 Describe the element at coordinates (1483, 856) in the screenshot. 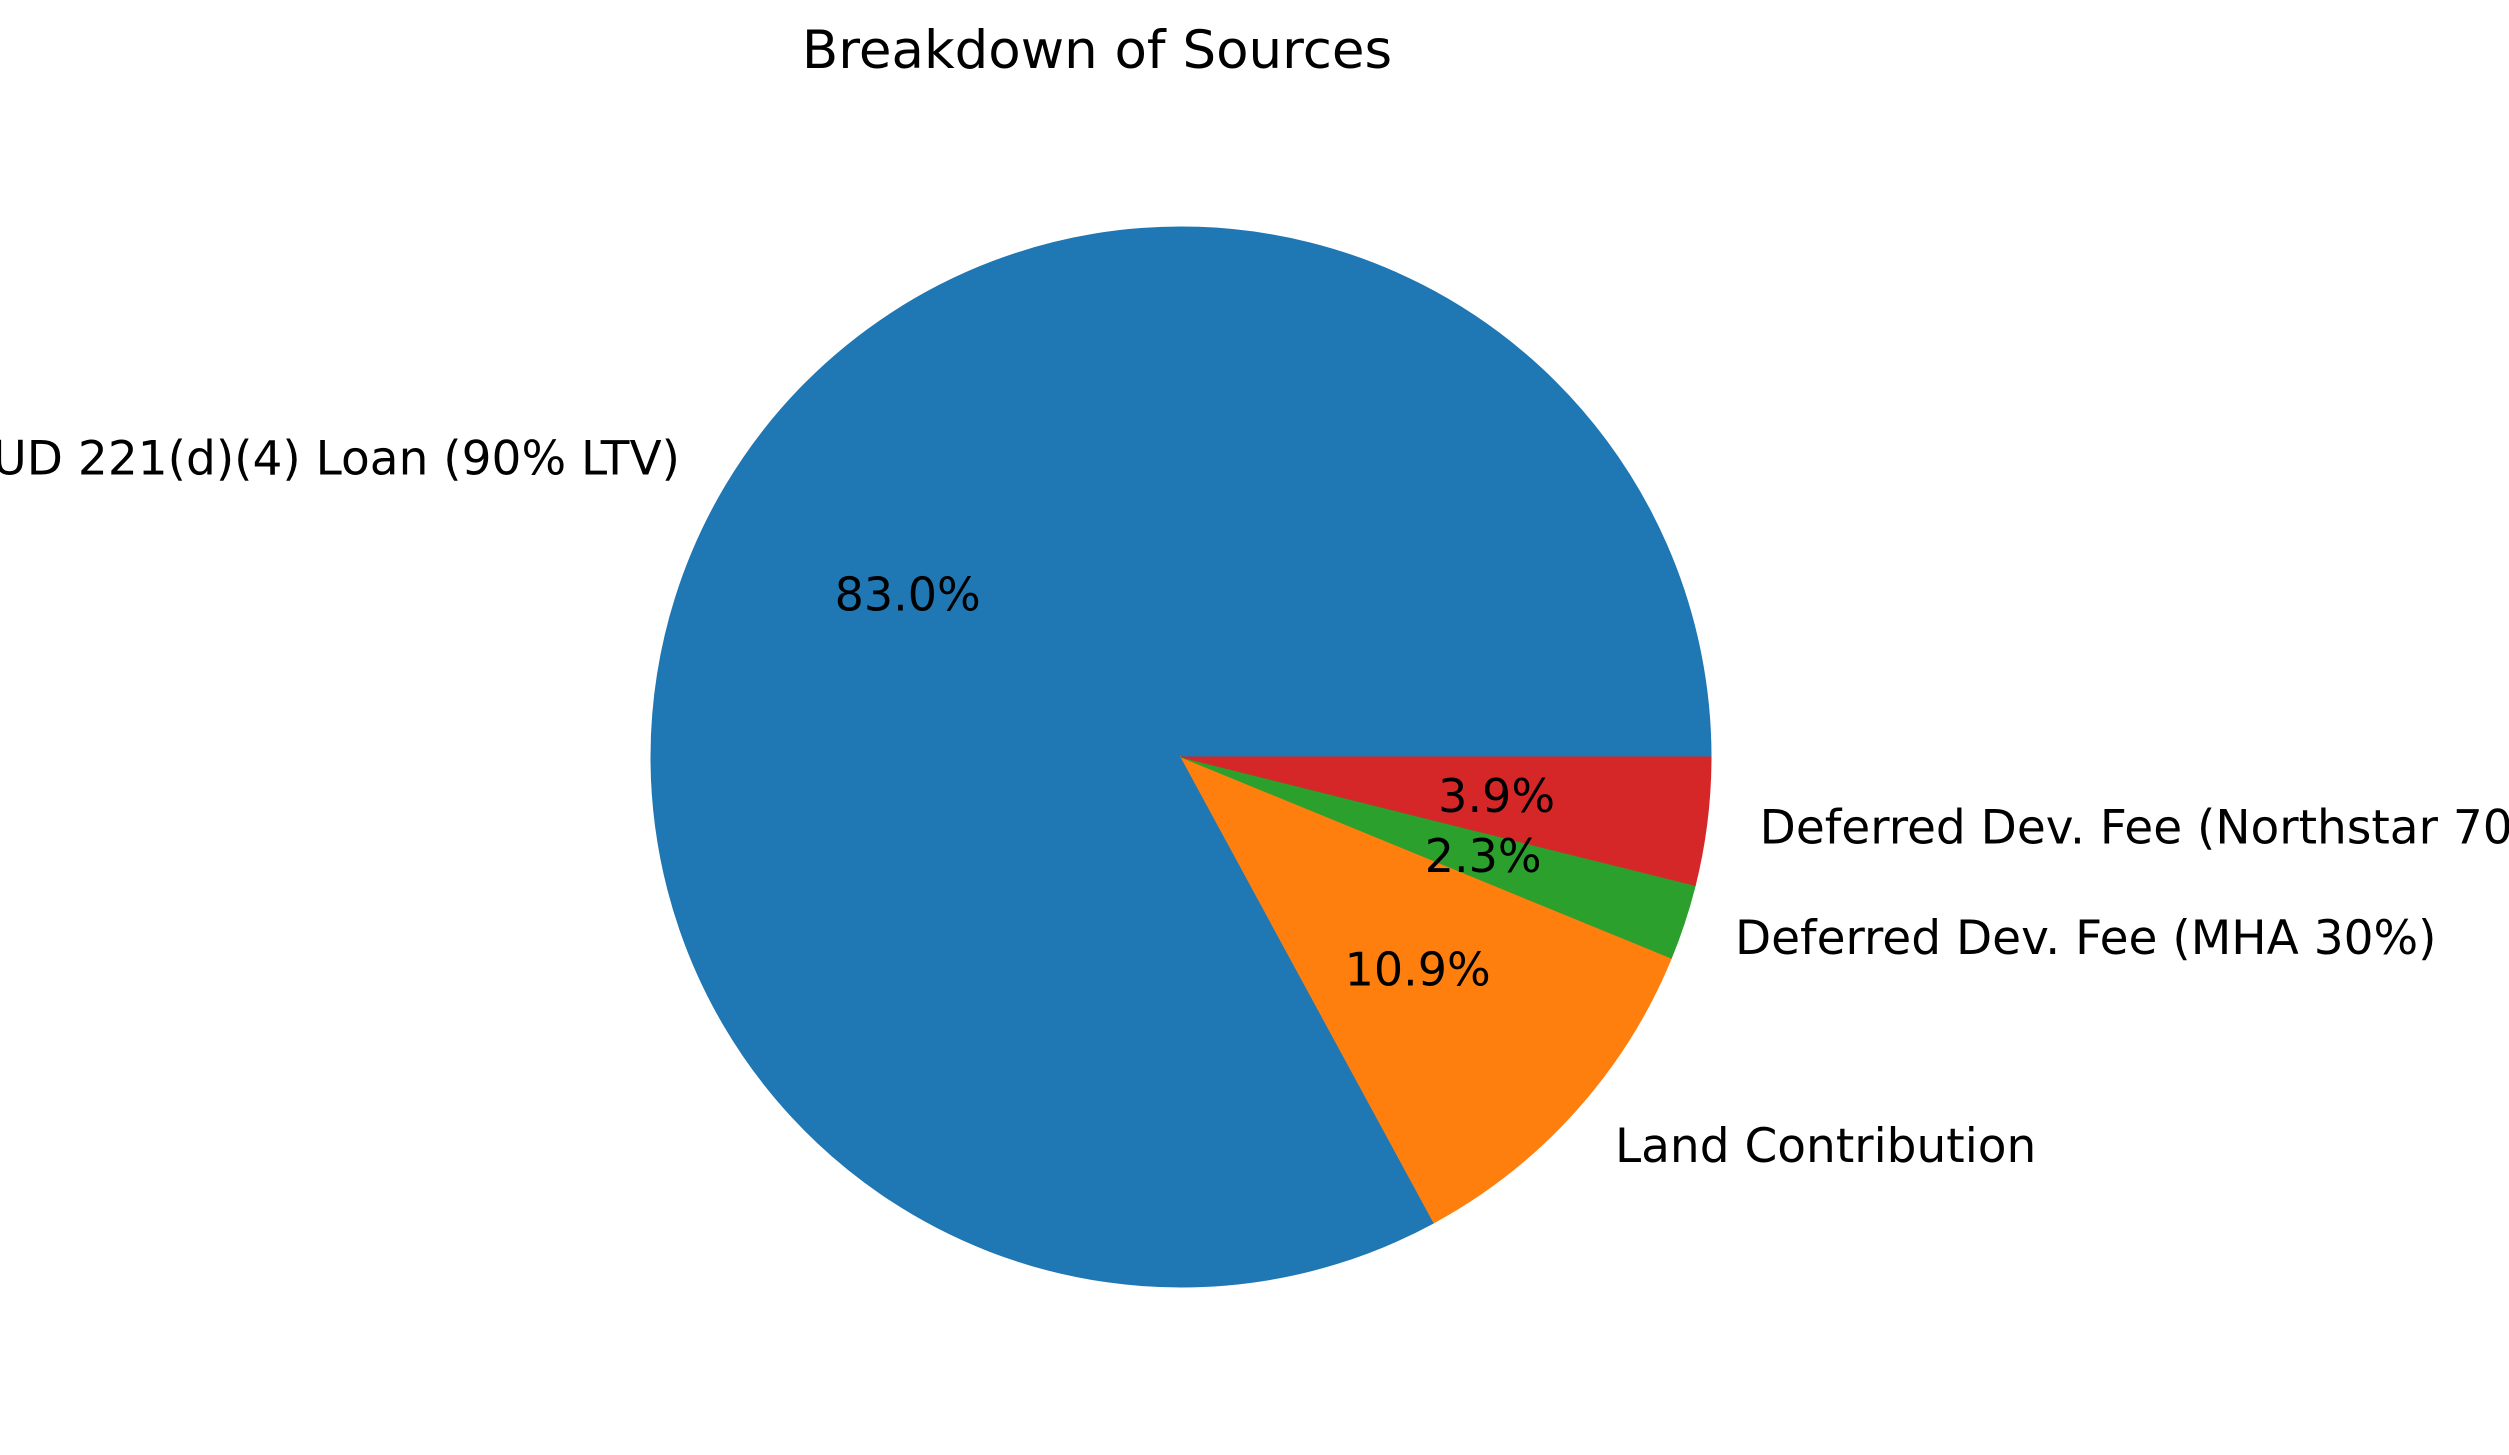

I see `pct-label-2: 2.3%` at that location.